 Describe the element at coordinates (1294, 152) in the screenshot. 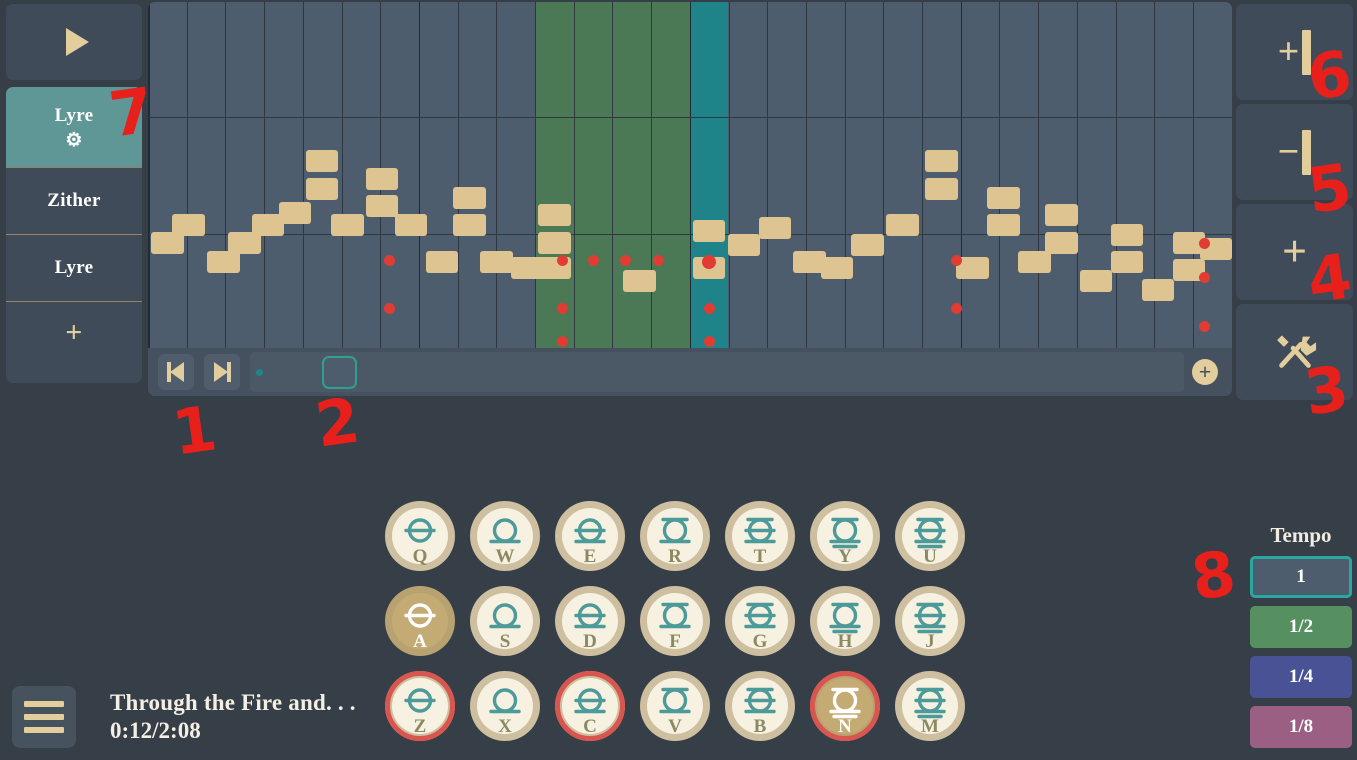

I see `remove-bar-button: −` at that location.